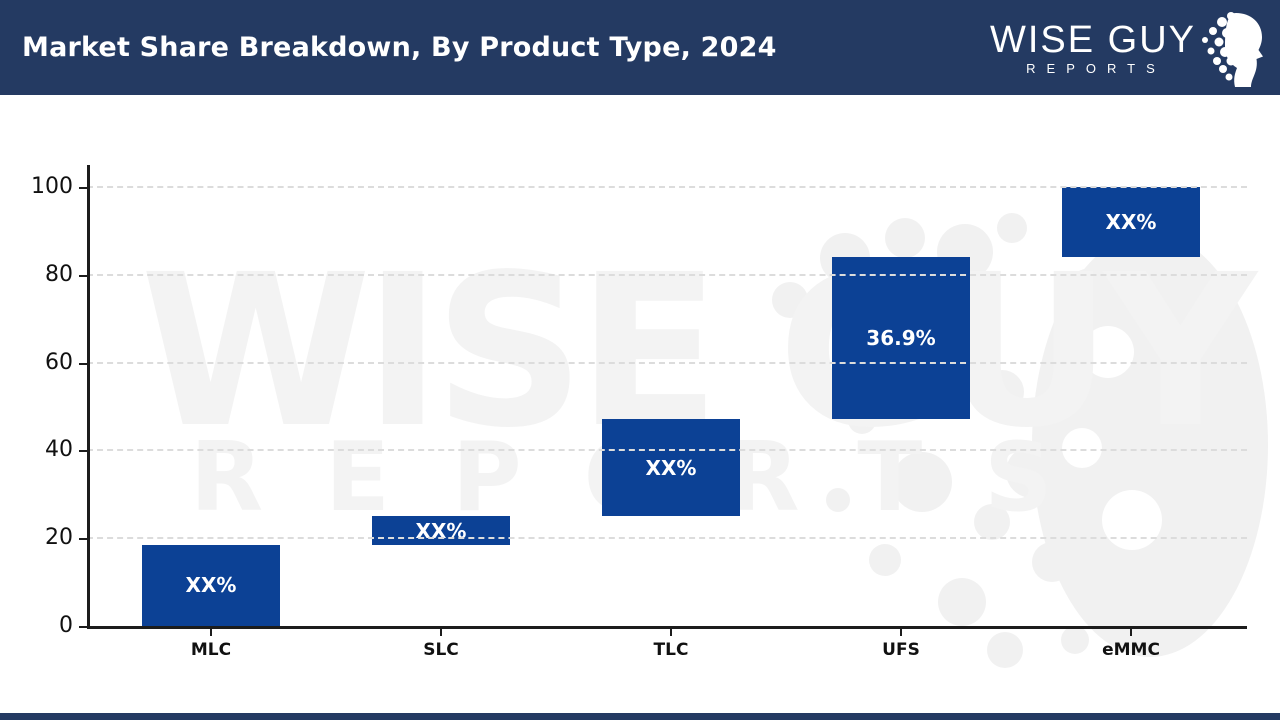 The image size is (1280, 720). I want to click on bar-emmc: XX%, so click(1131, 222).